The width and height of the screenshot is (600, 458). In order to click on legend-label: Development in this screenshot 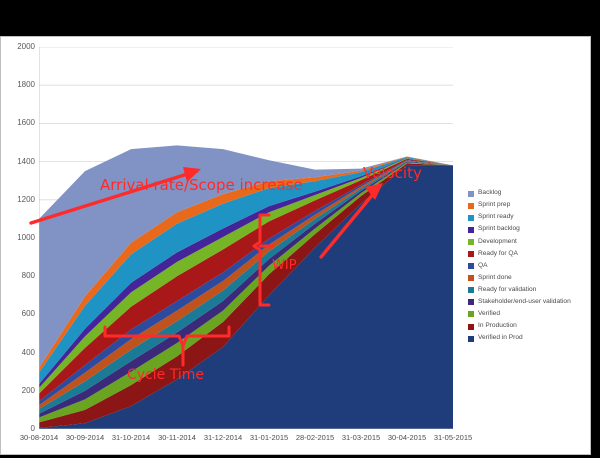, I will do `click(497, 241)`.